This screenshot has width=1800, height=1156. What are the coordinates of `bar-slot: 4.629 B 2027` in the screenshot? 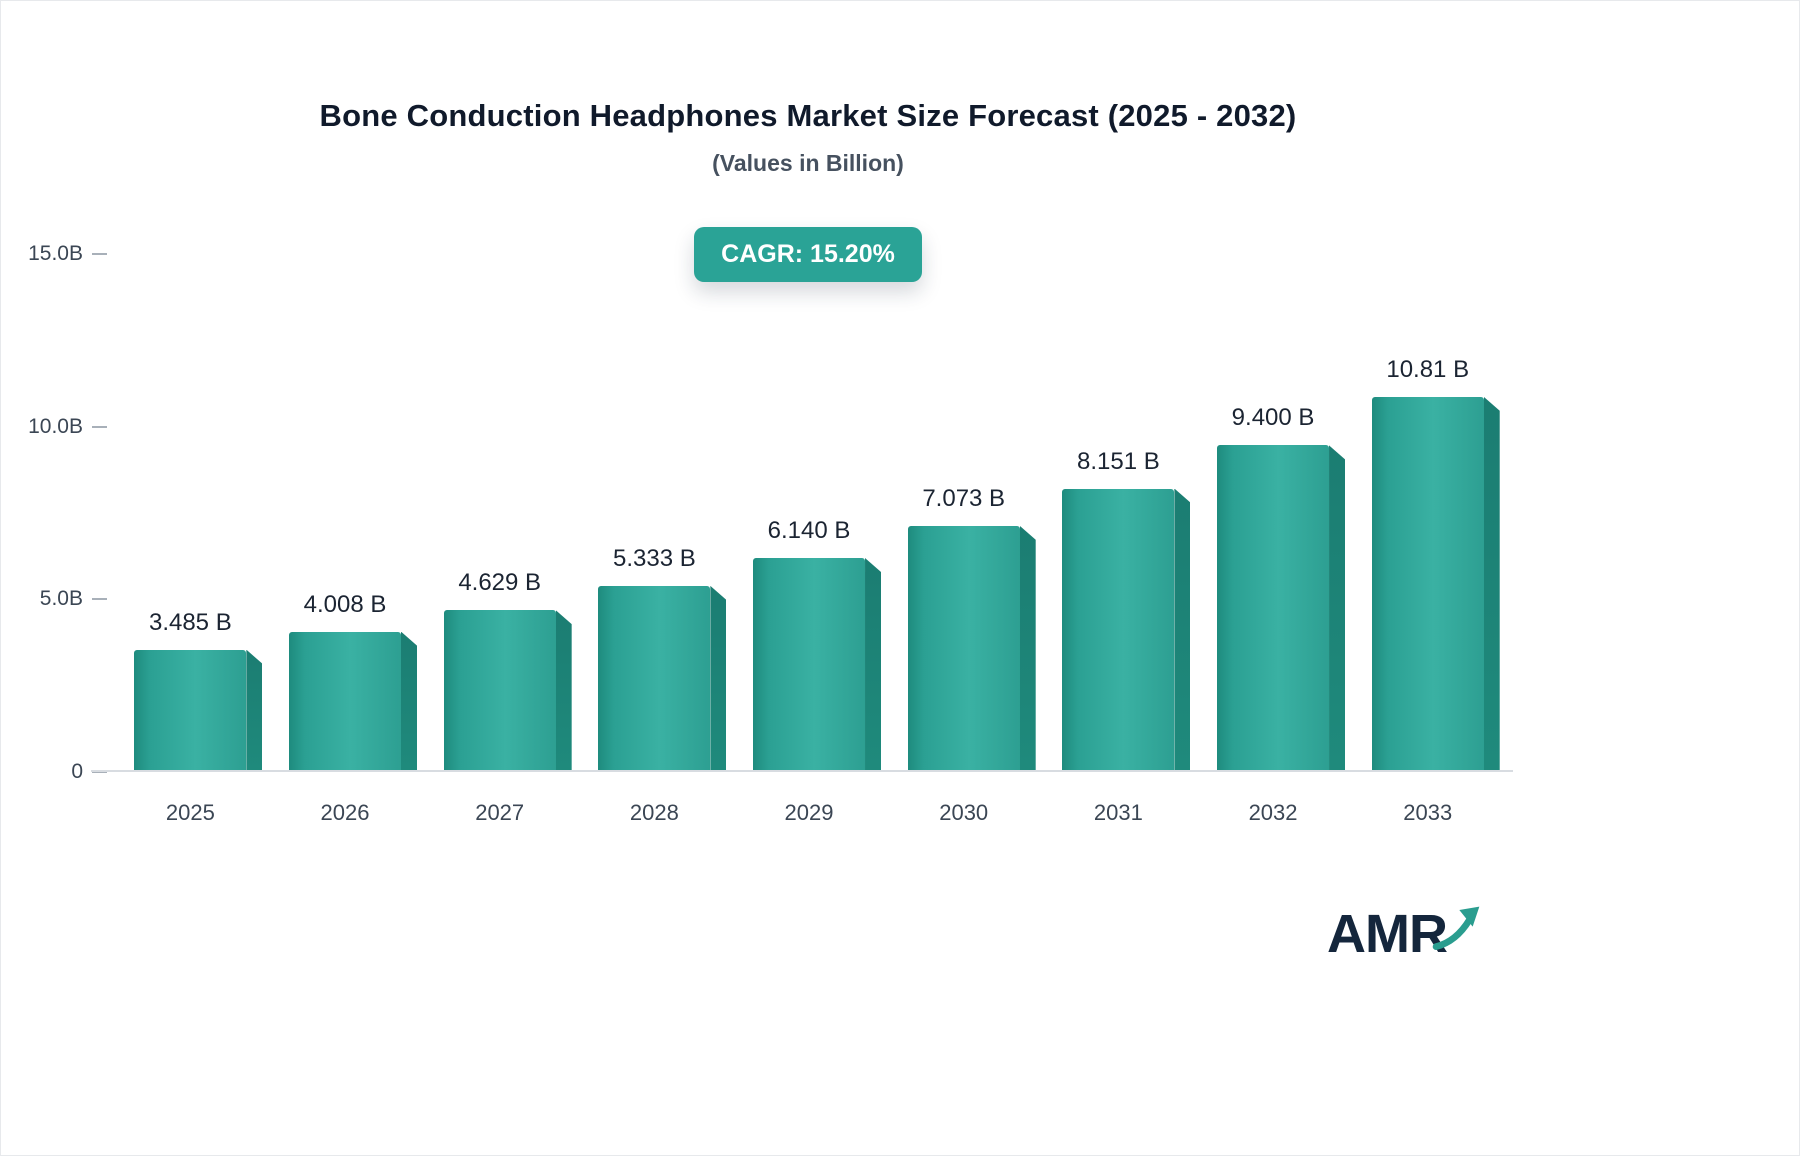 It's located at (499, 539).